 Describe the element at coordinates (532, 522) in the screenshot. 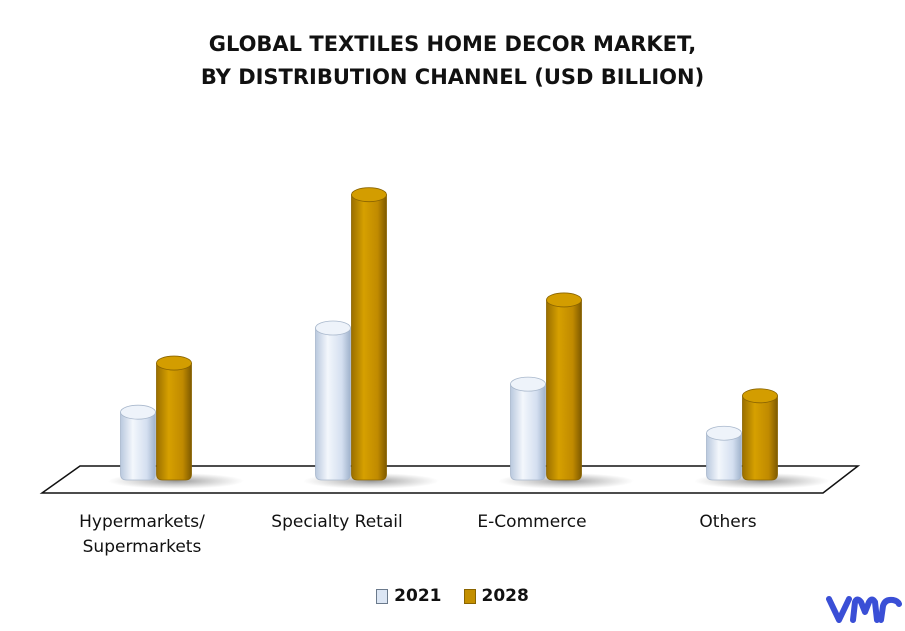

I see `category-label: E-Commerce` at that location.